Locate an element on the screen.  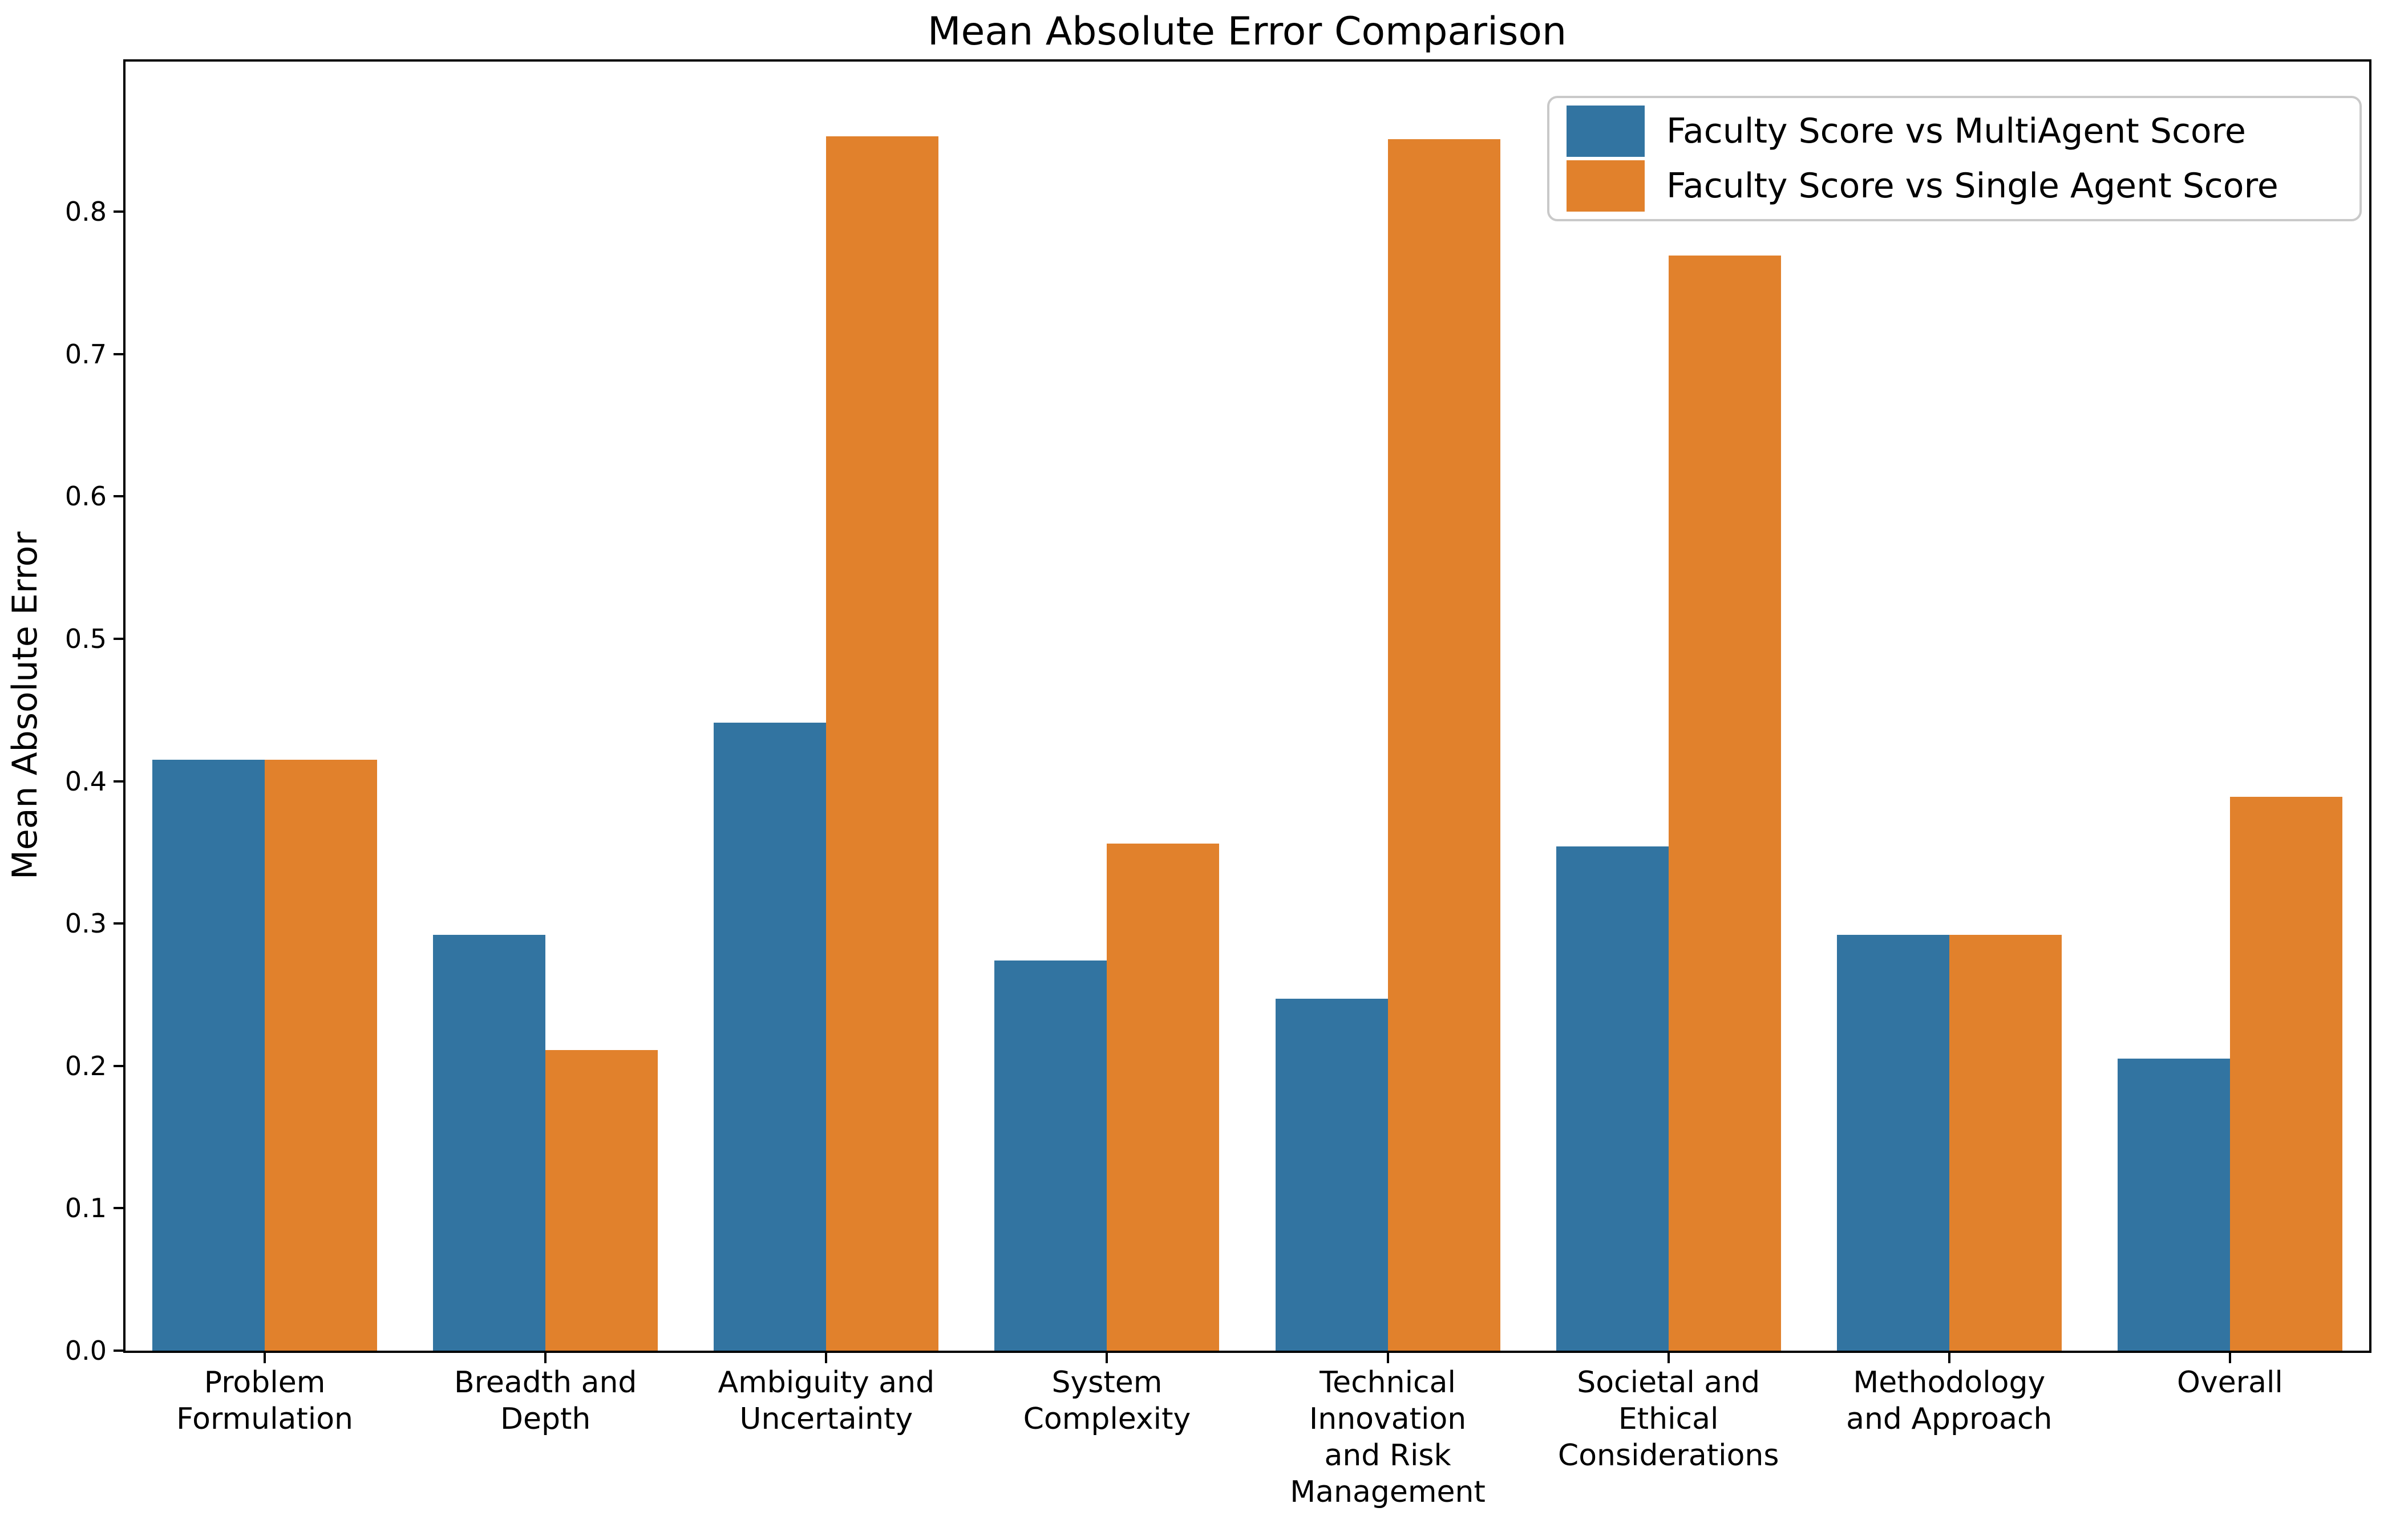
bottom-spine is located at coordinates (1247, 1352).